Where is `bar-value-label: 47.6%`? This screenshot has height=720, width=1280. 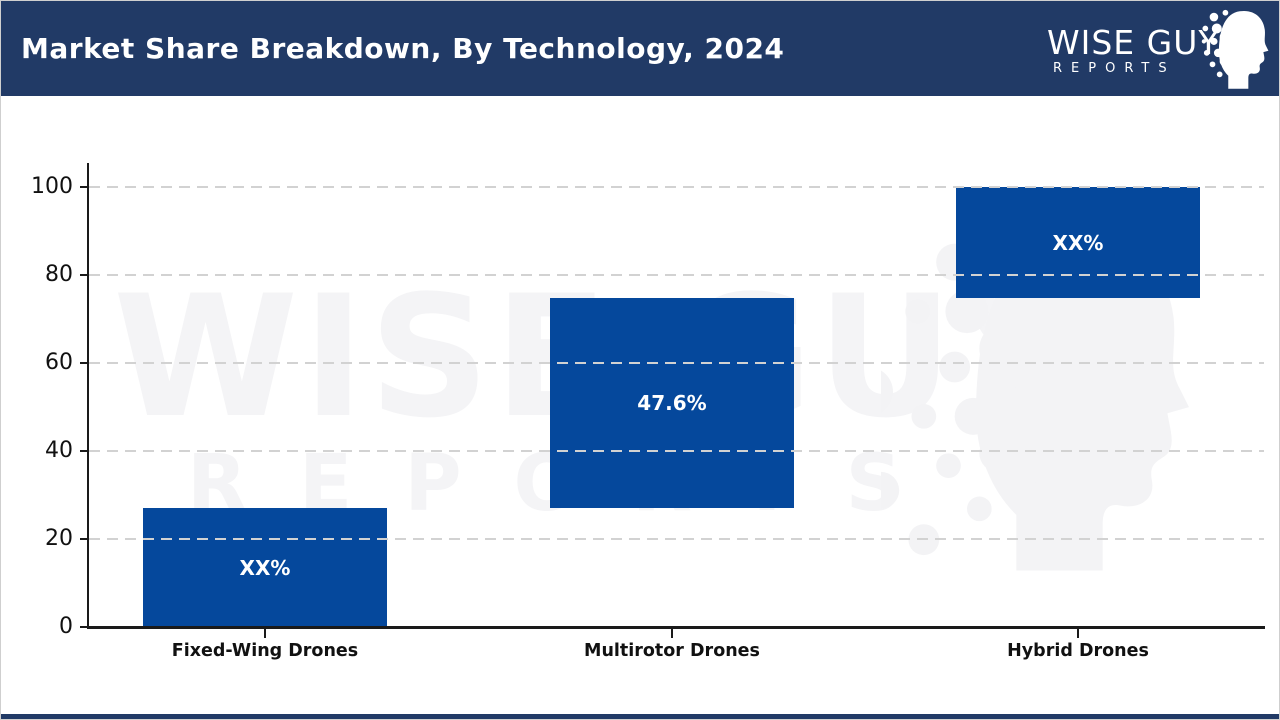
bar-value-label: 47.6% is located at coordinates (672, 403).